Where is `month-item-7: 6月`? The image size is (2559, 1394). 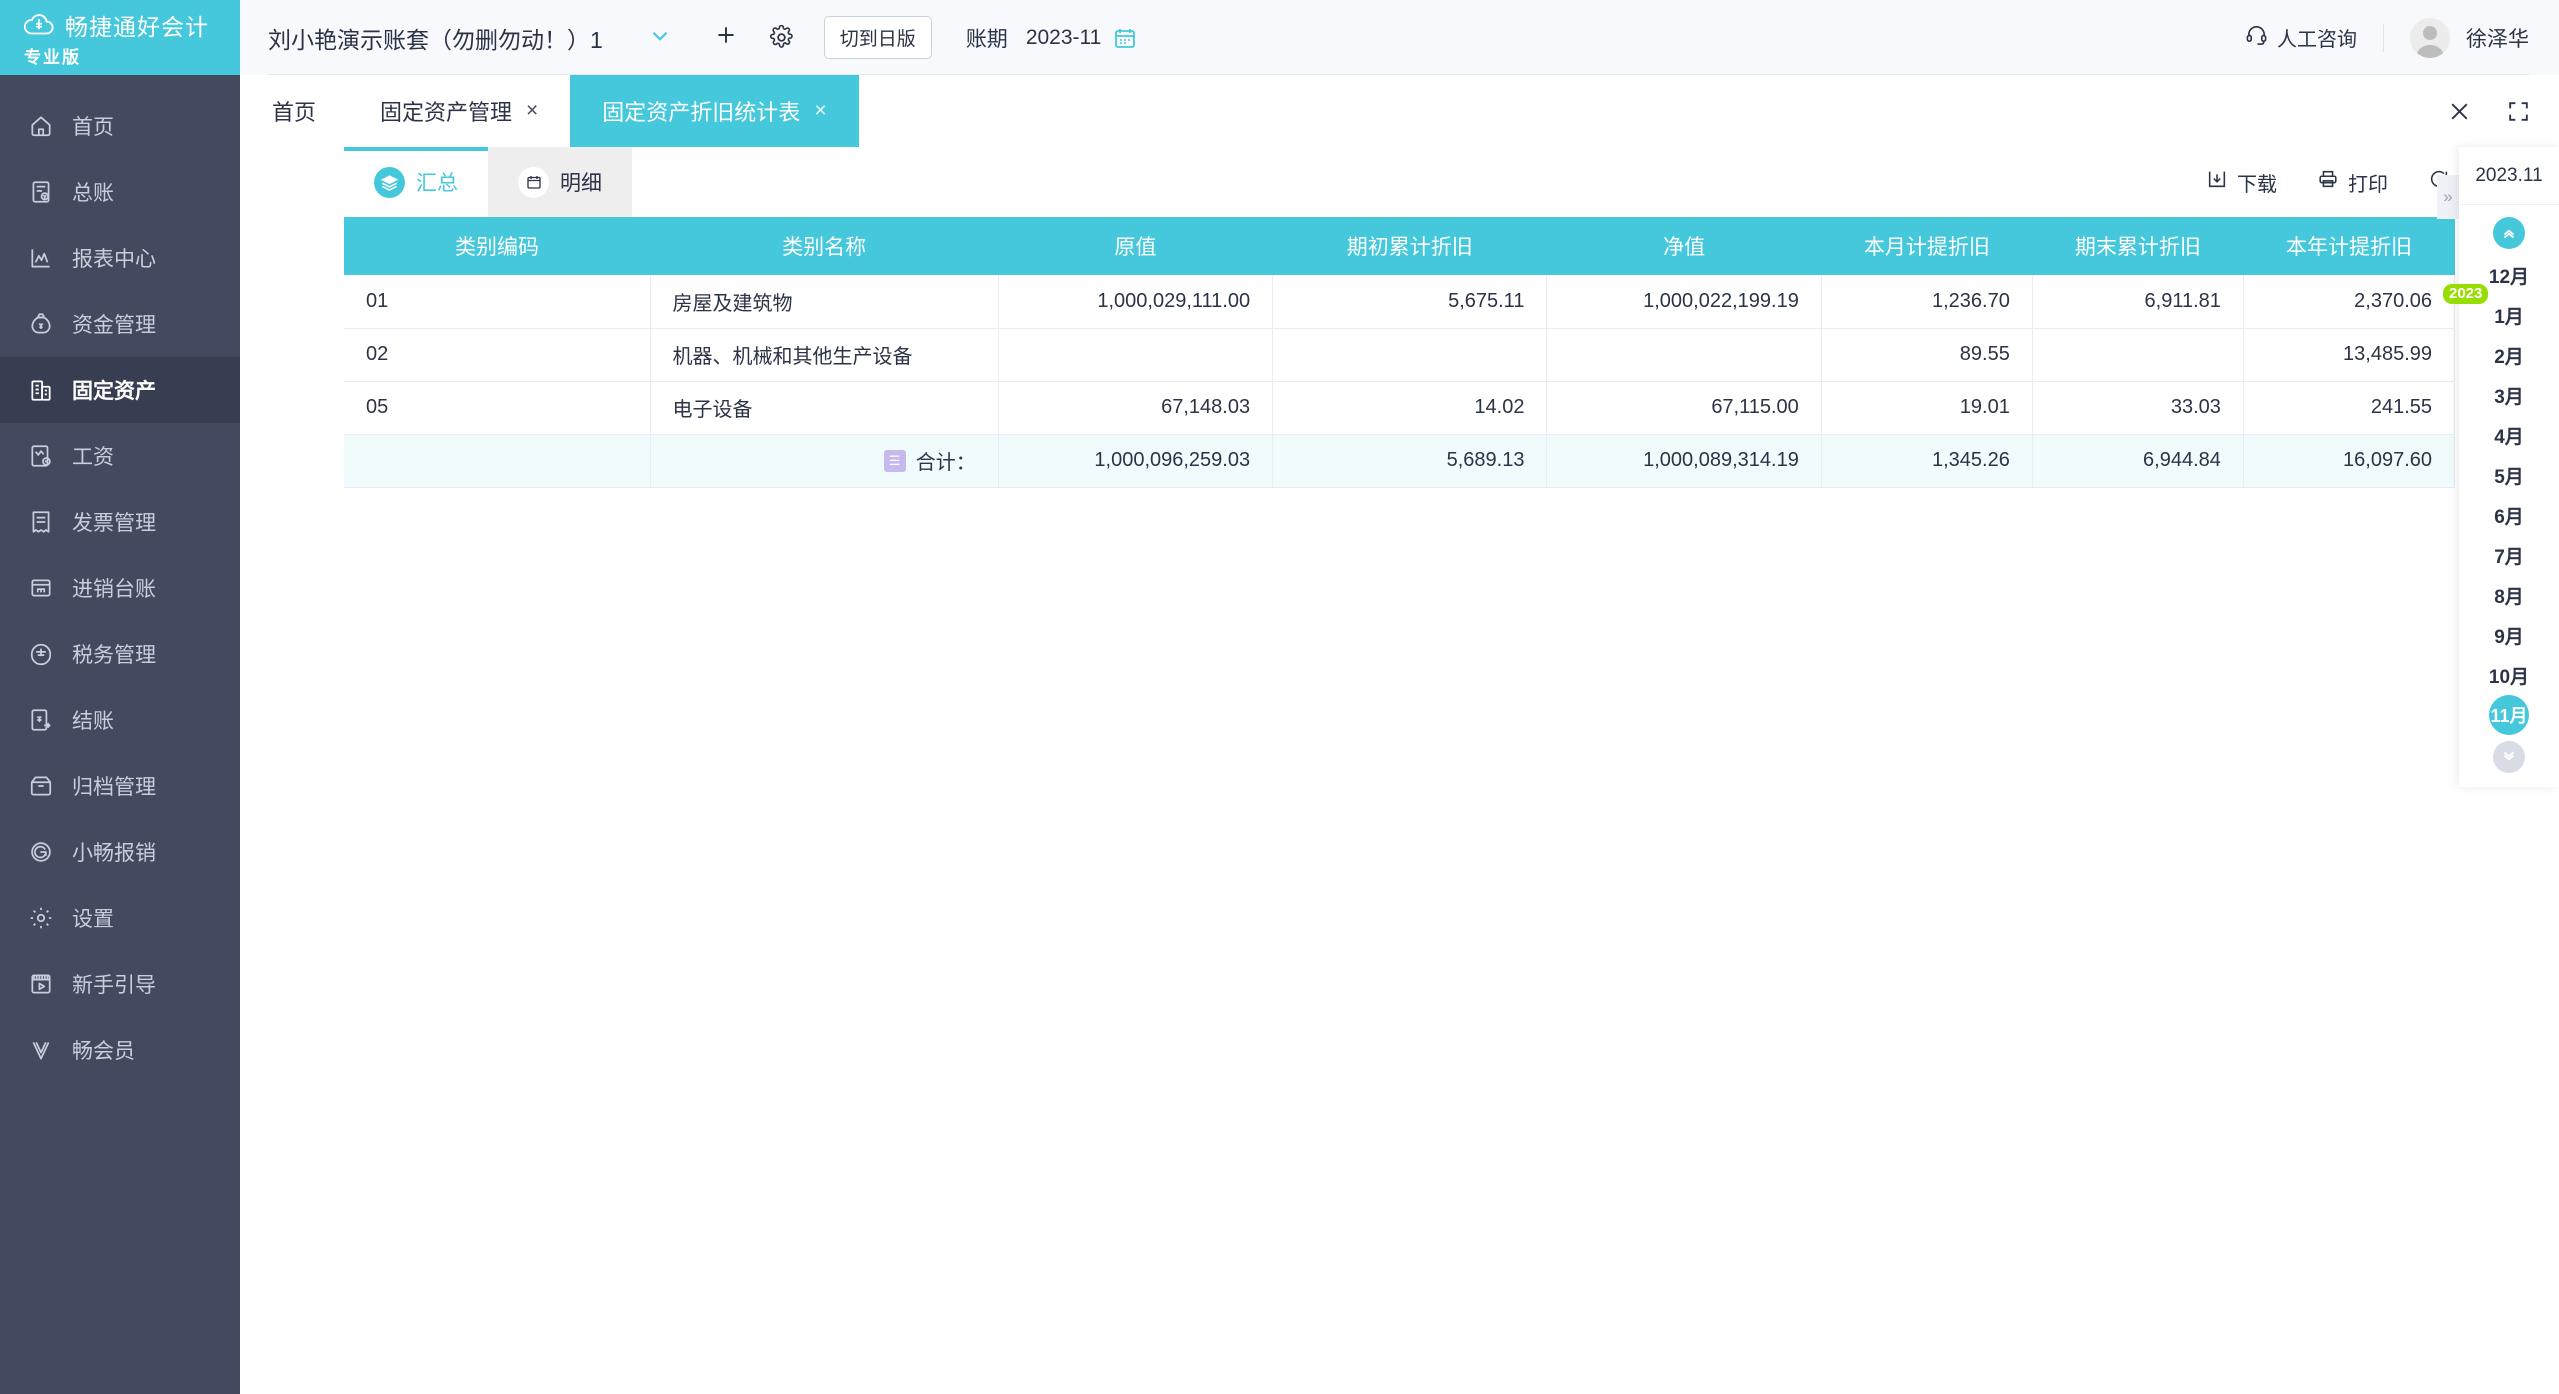
month-item-7: 6月 is located at coordinates (2509, 515).